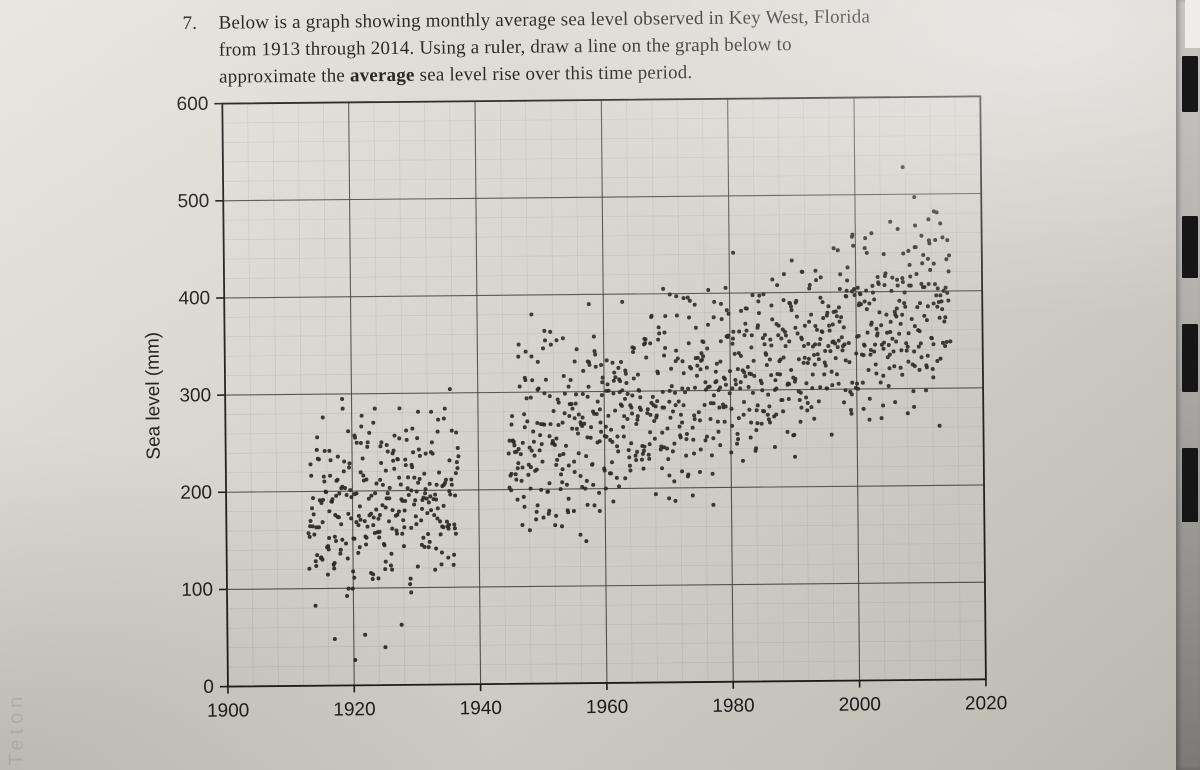 The image size is (1200, 770). What do you see at coordinates (194, 298) in the screenshot?
I see `svg-text: 400` at bounding box center [194, 298].